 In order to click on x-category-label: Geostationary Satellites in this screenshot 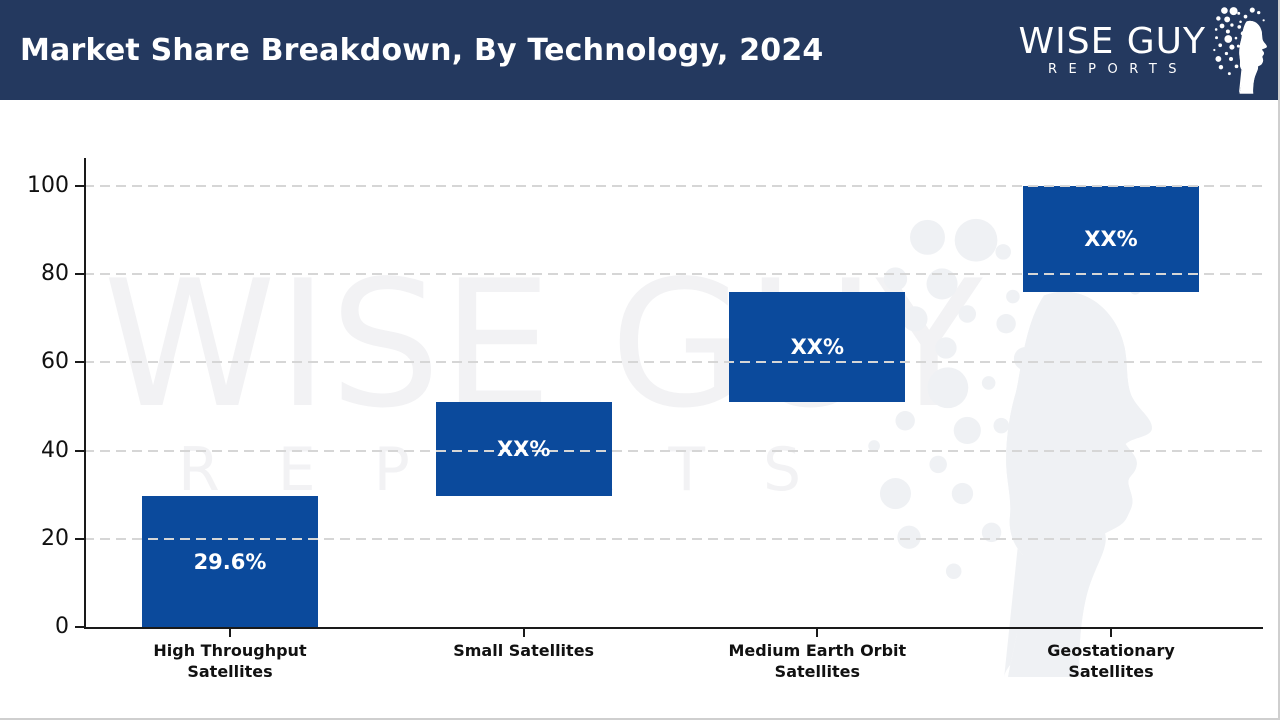, I will do `click(1111, 661)`.